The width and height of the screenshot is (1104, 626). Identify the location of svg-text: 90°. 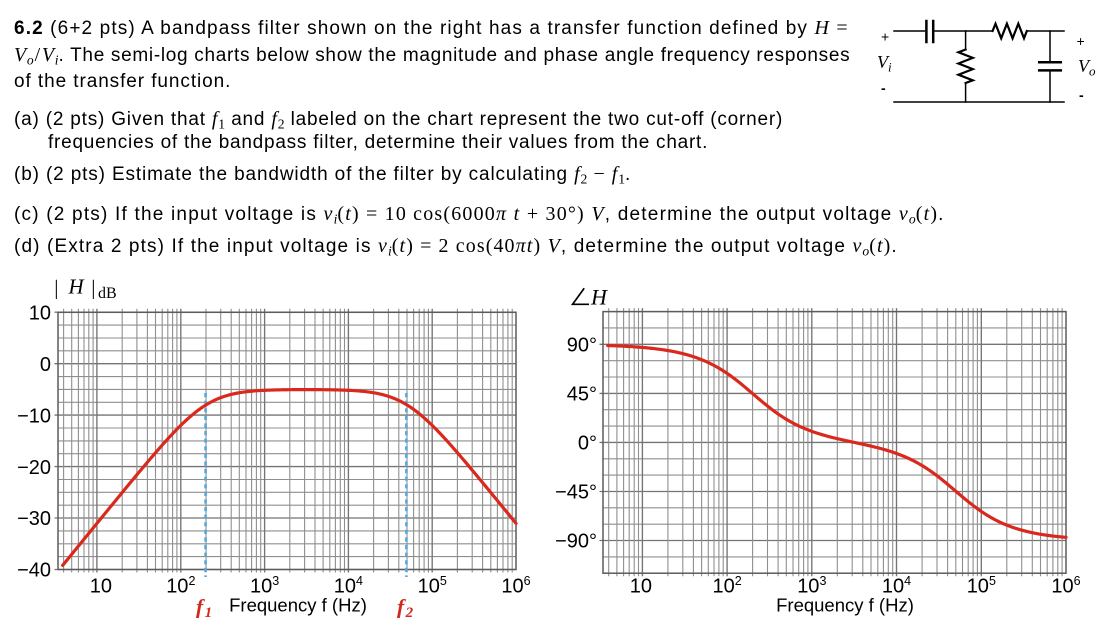
(582, 346).